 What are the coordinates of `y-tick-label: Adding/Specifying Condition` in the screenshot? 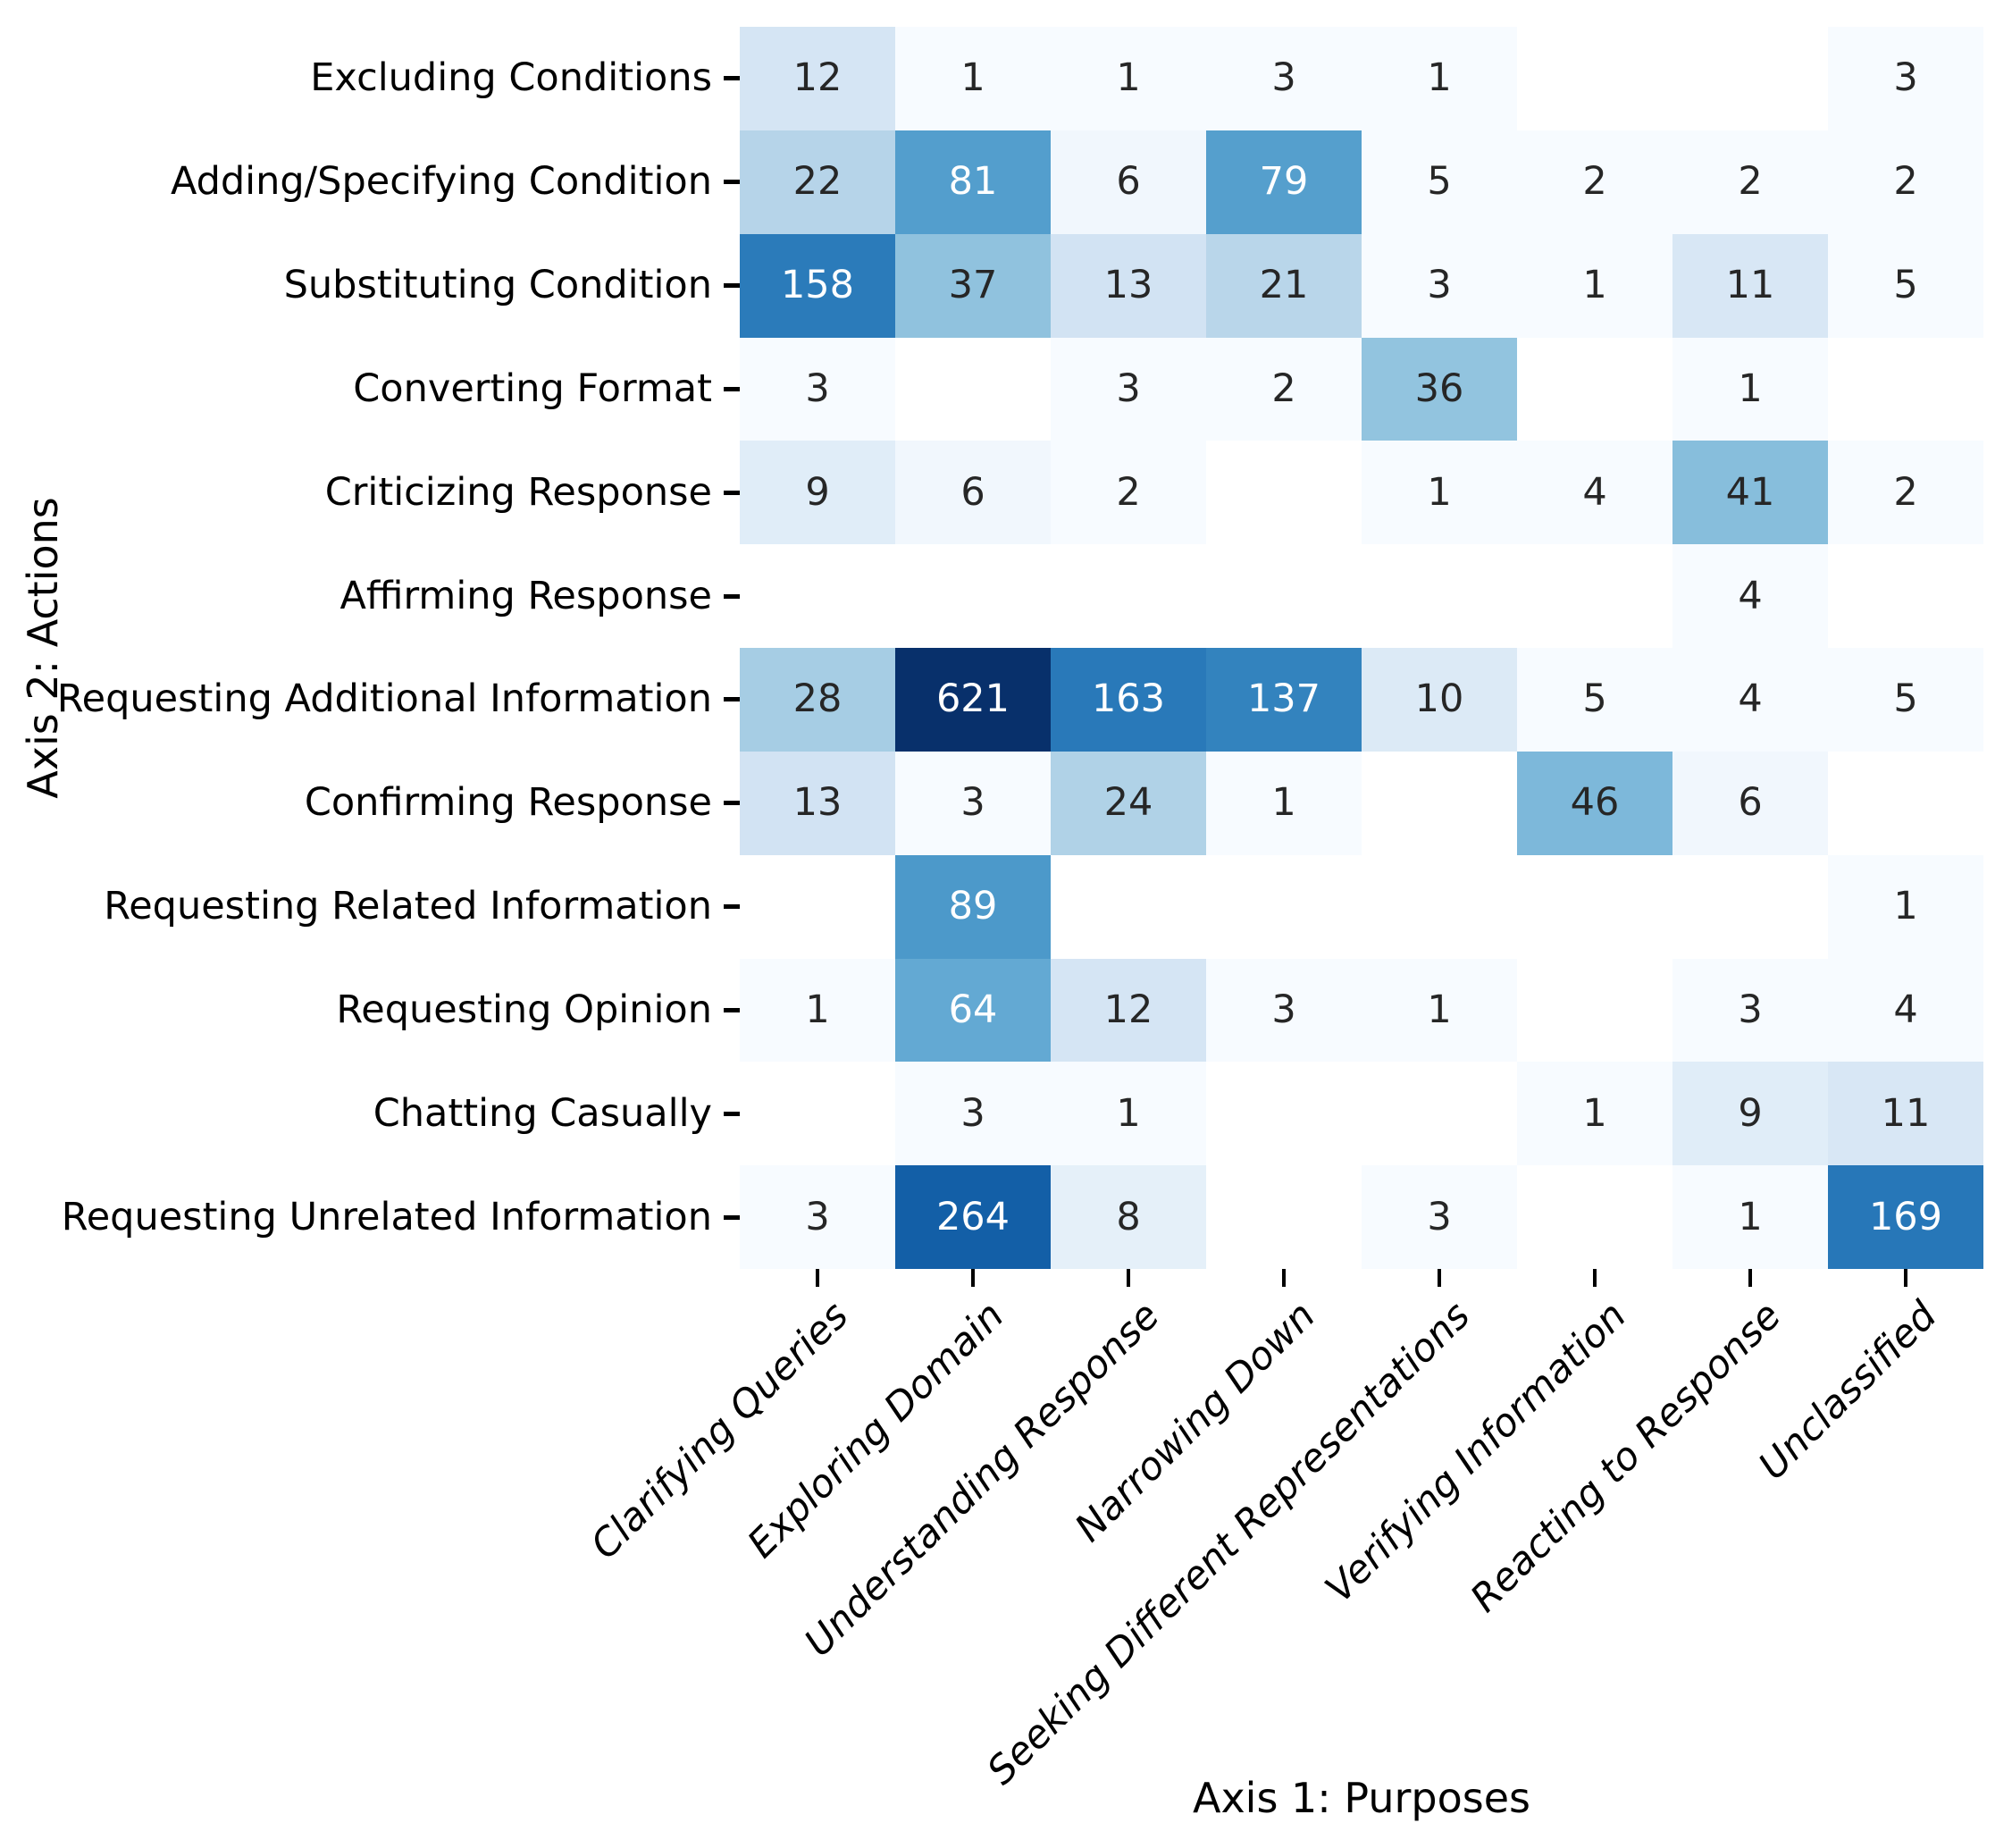 It's located at (441, 182).